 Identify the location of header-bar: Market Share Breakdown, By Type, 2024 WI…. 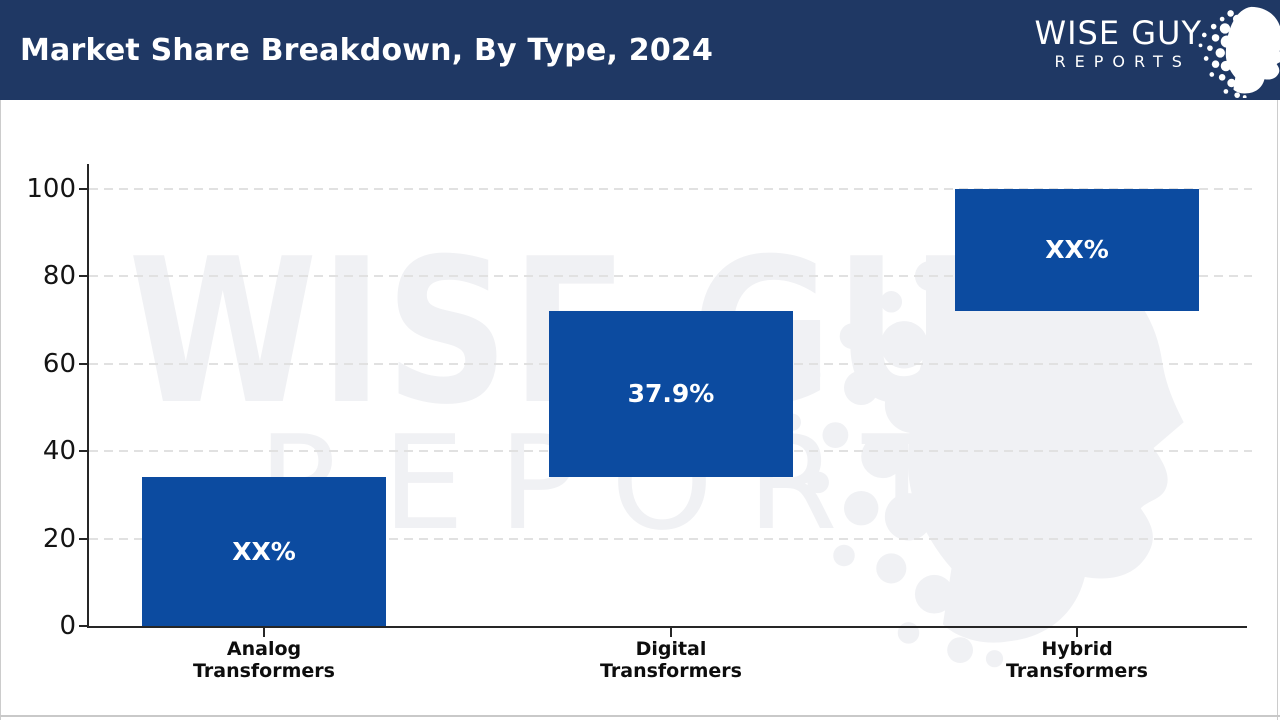
(640, 50).